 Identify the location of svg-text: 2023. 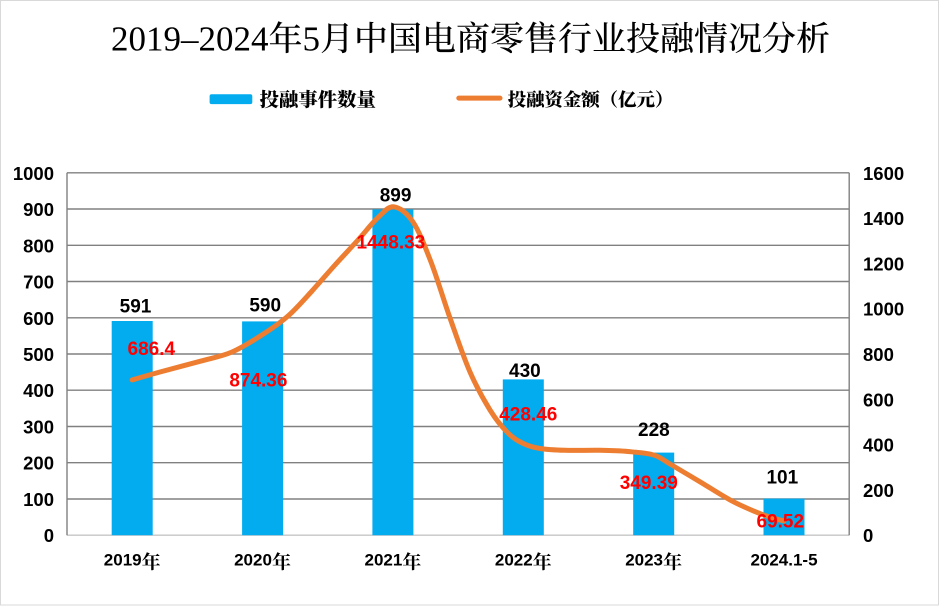
(644, 560).